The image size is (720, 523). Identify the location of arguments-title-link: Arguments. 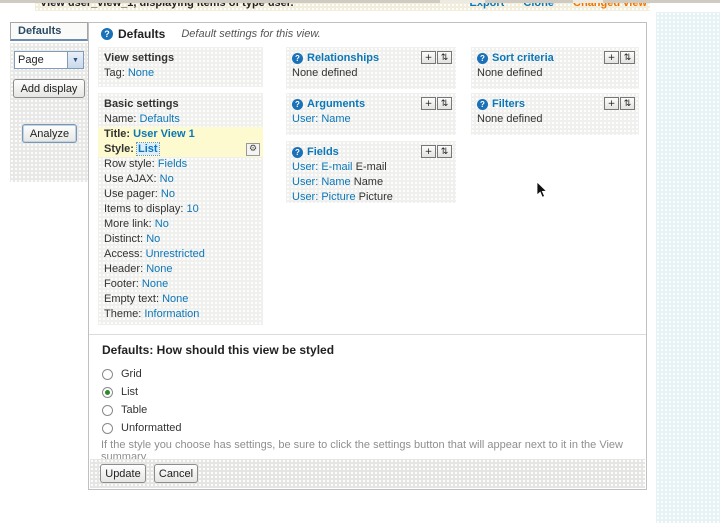
(336, 104).